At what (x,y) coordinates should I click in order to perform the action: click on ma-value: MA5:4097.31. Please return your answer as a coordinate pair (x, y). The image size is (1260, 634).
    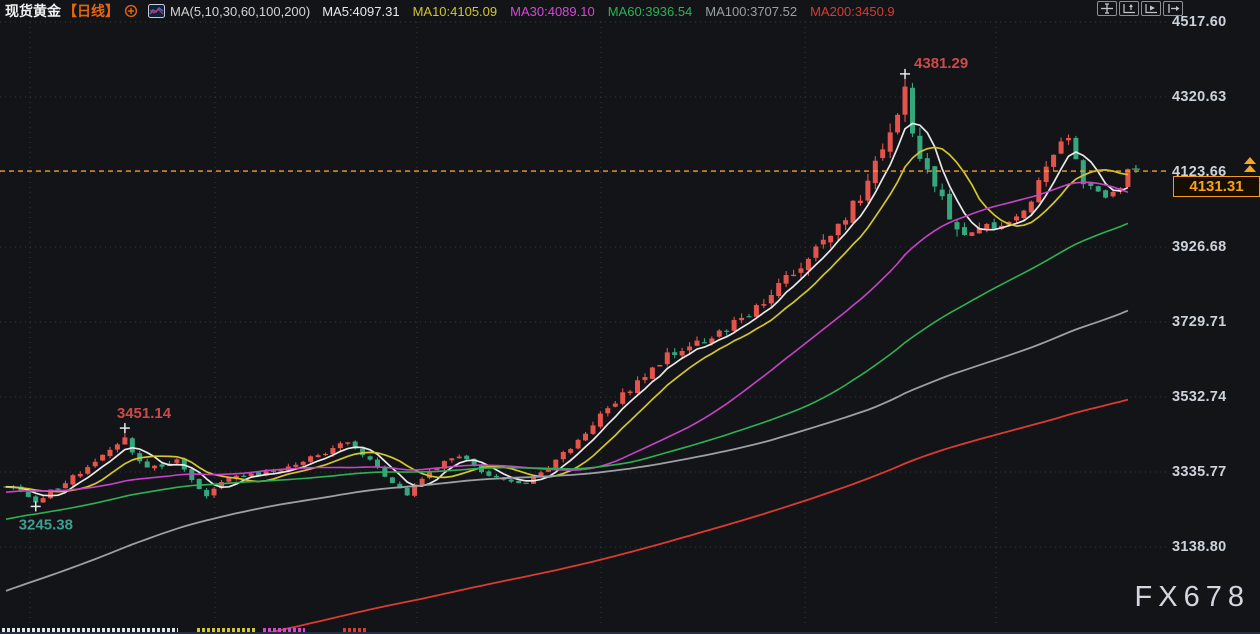
    Looking at the image, I should click on (361, 11).